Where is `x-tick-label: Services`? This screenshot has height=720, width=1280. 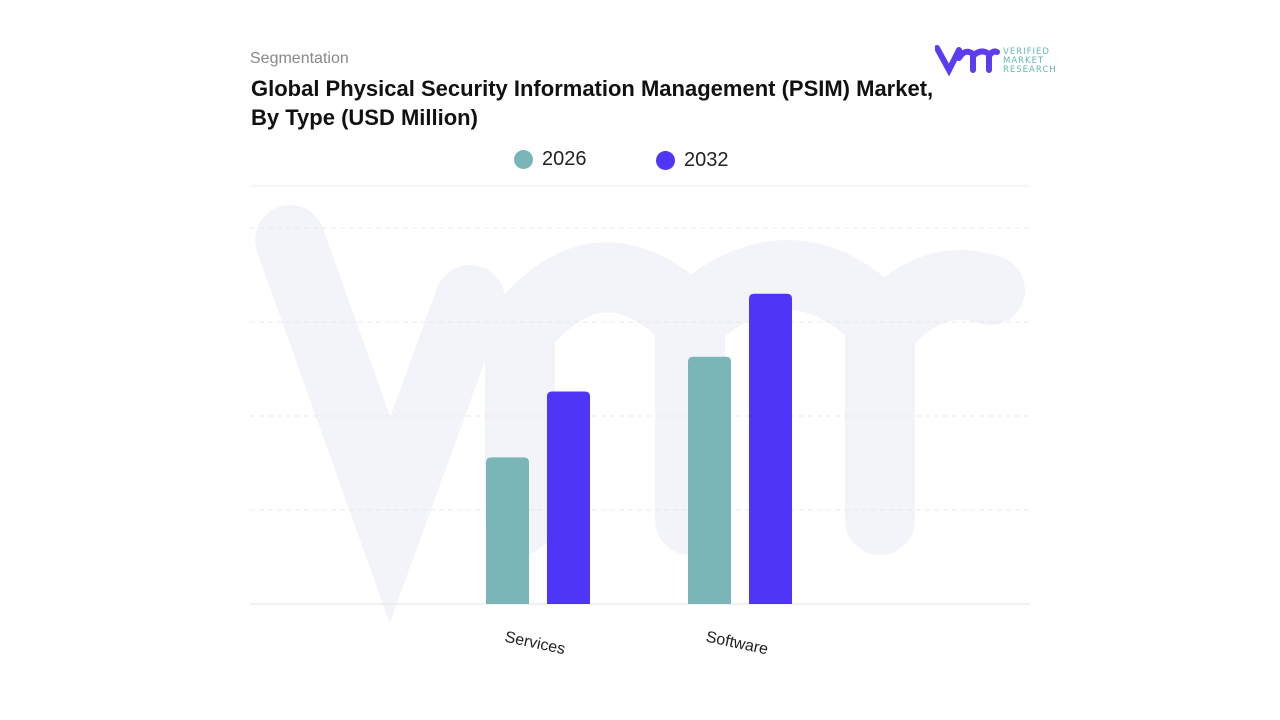
x-tick-label: Services is located at coordinates (535, 643).